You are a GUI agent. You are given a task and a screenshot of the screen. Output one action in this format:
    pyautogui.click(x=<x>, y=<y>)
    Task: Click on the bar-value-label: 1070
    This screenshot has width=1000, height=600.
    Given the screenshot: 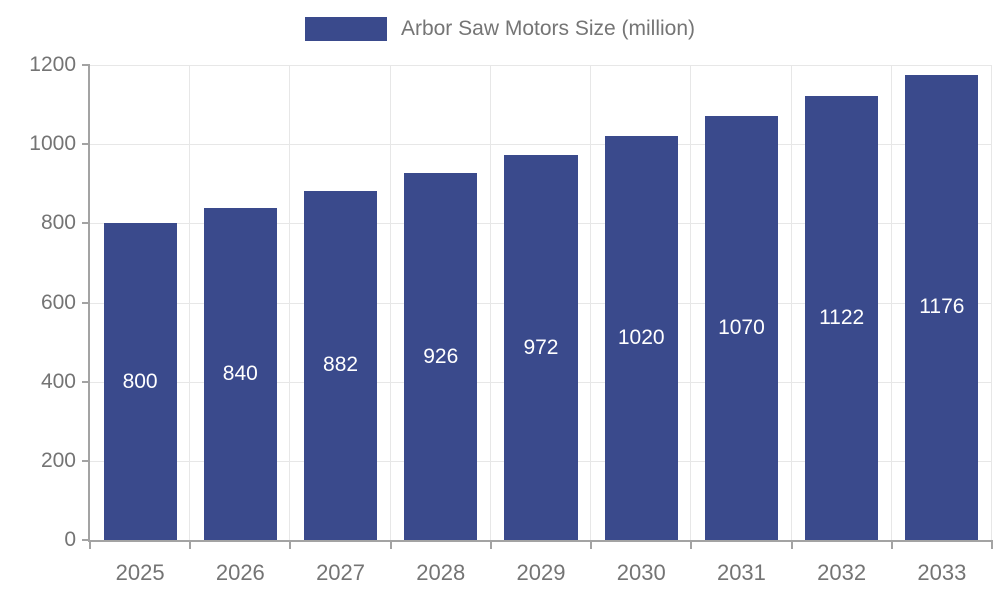 What is the action you would take?
    pyautogui.click(x=741, y=328)
    